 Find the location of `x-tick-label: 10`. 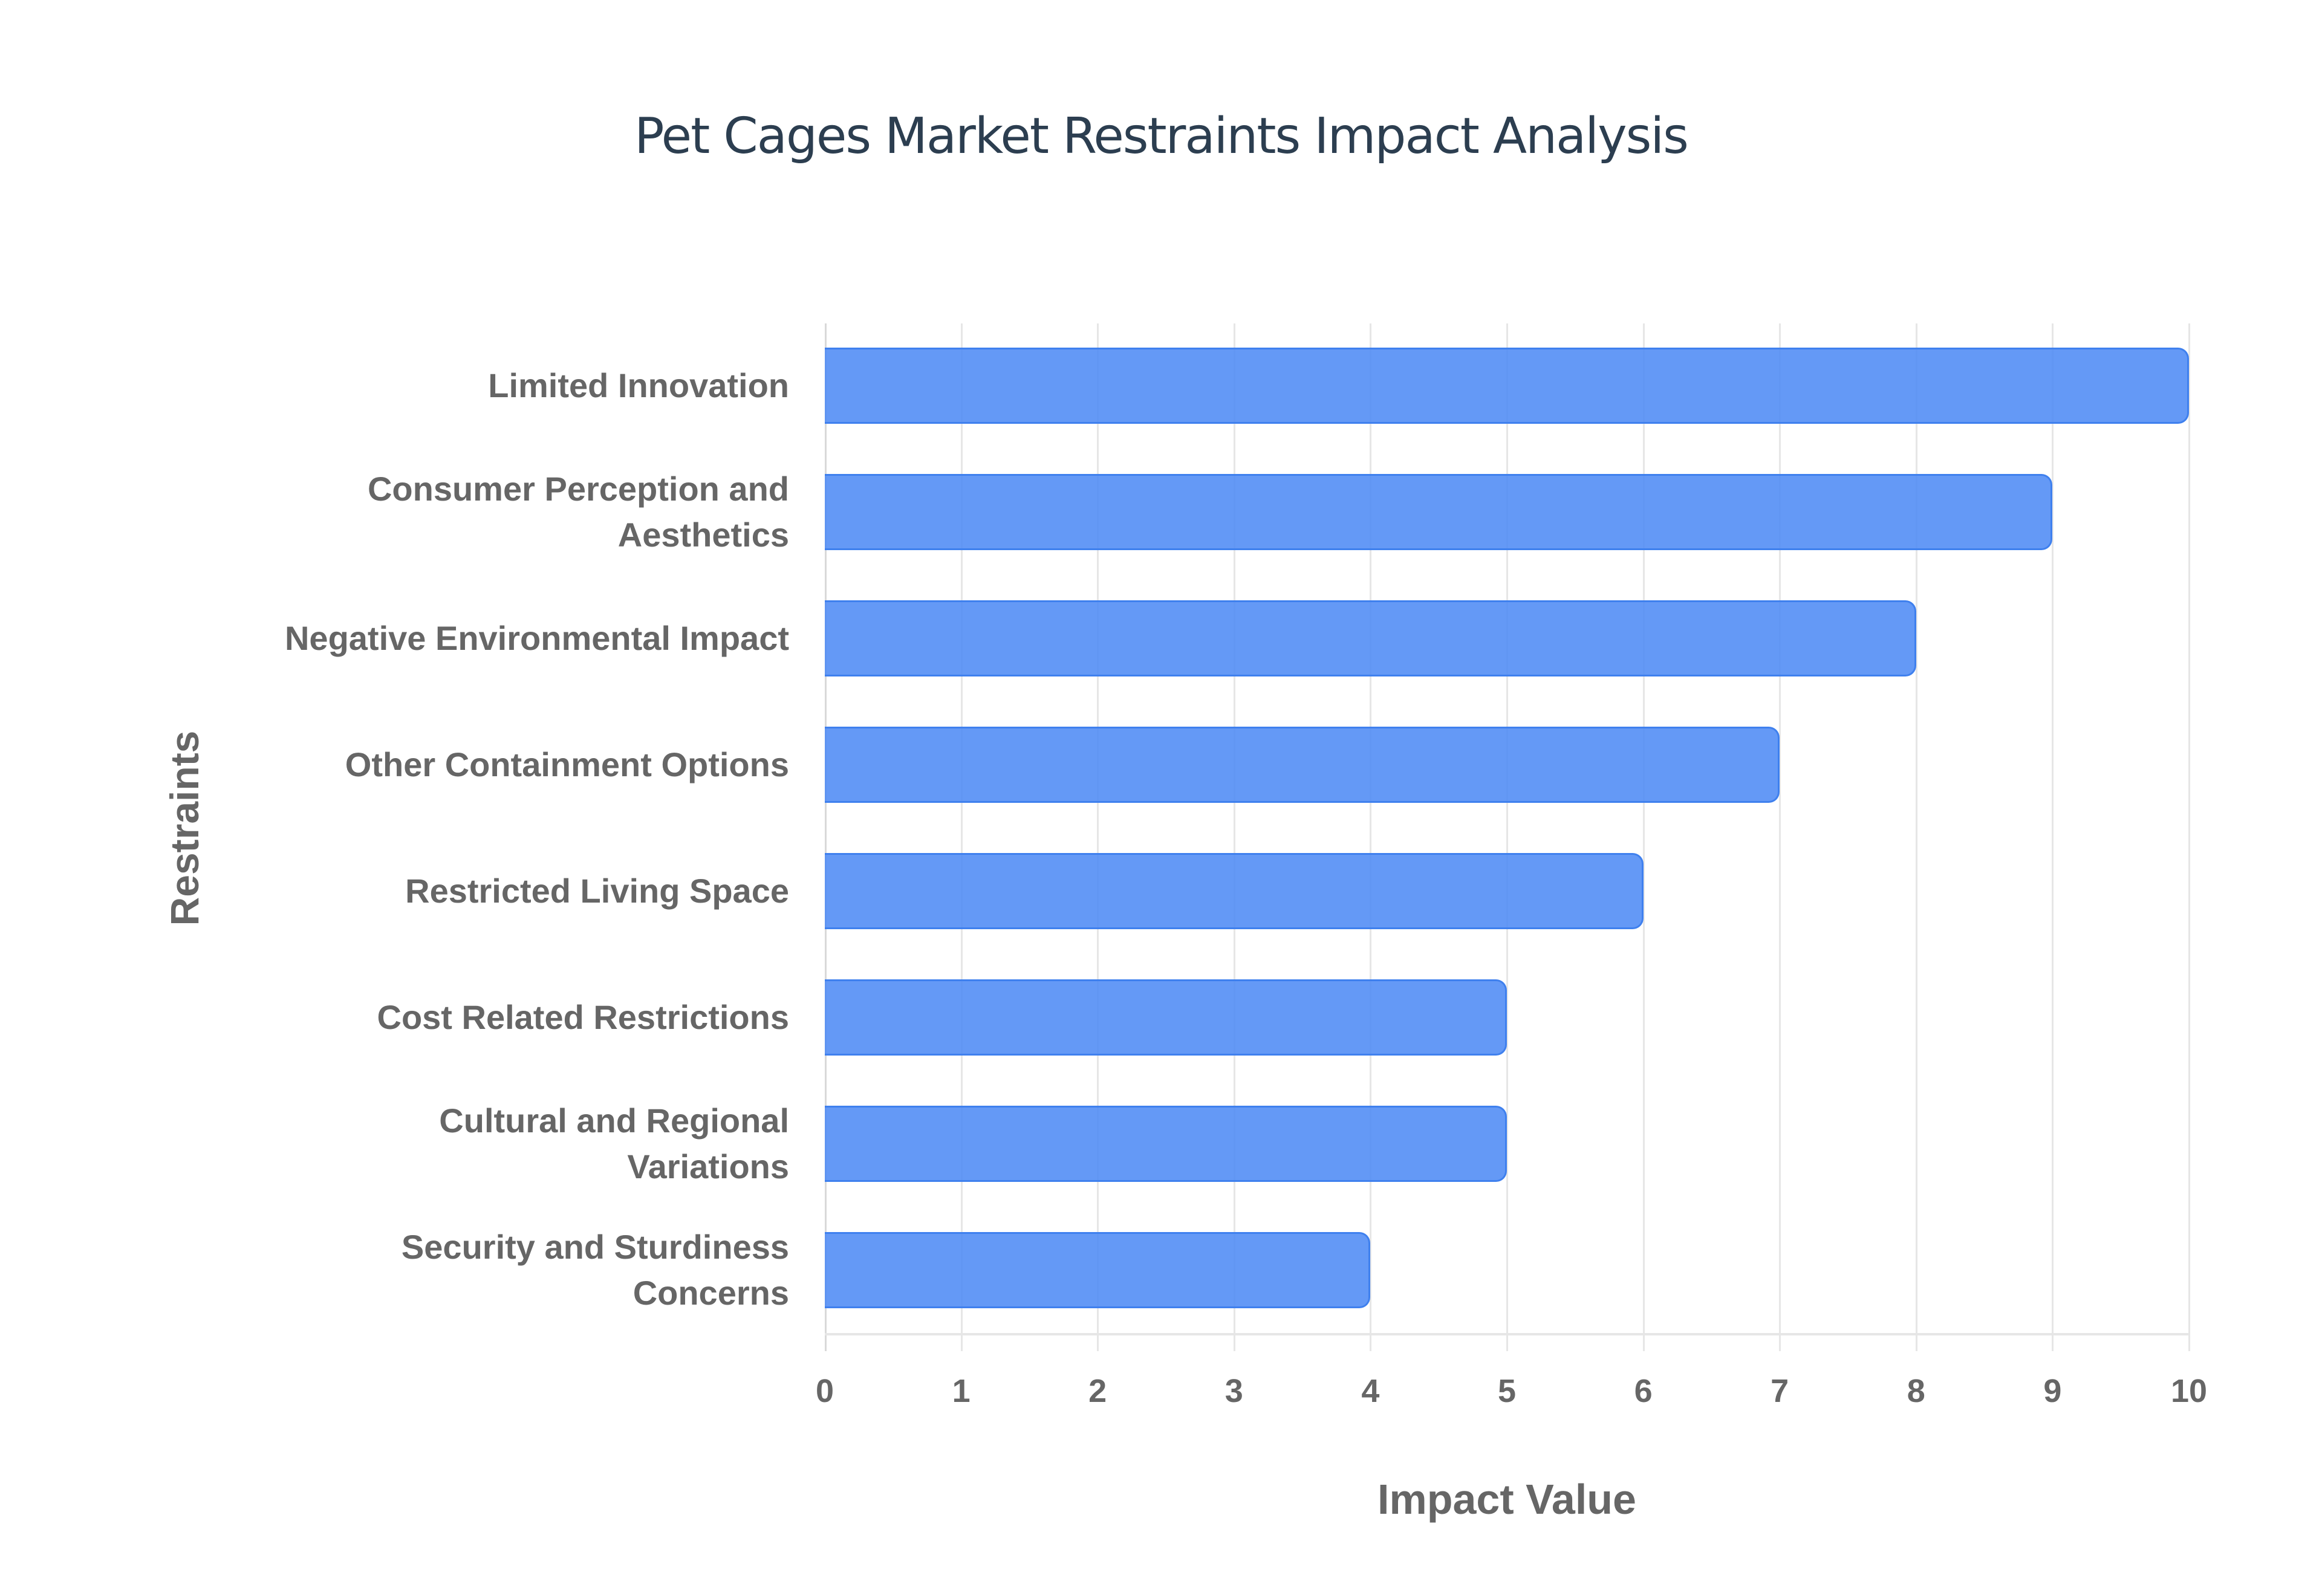

x-tick-label: 10 is located at coordinates (2189, 1391).